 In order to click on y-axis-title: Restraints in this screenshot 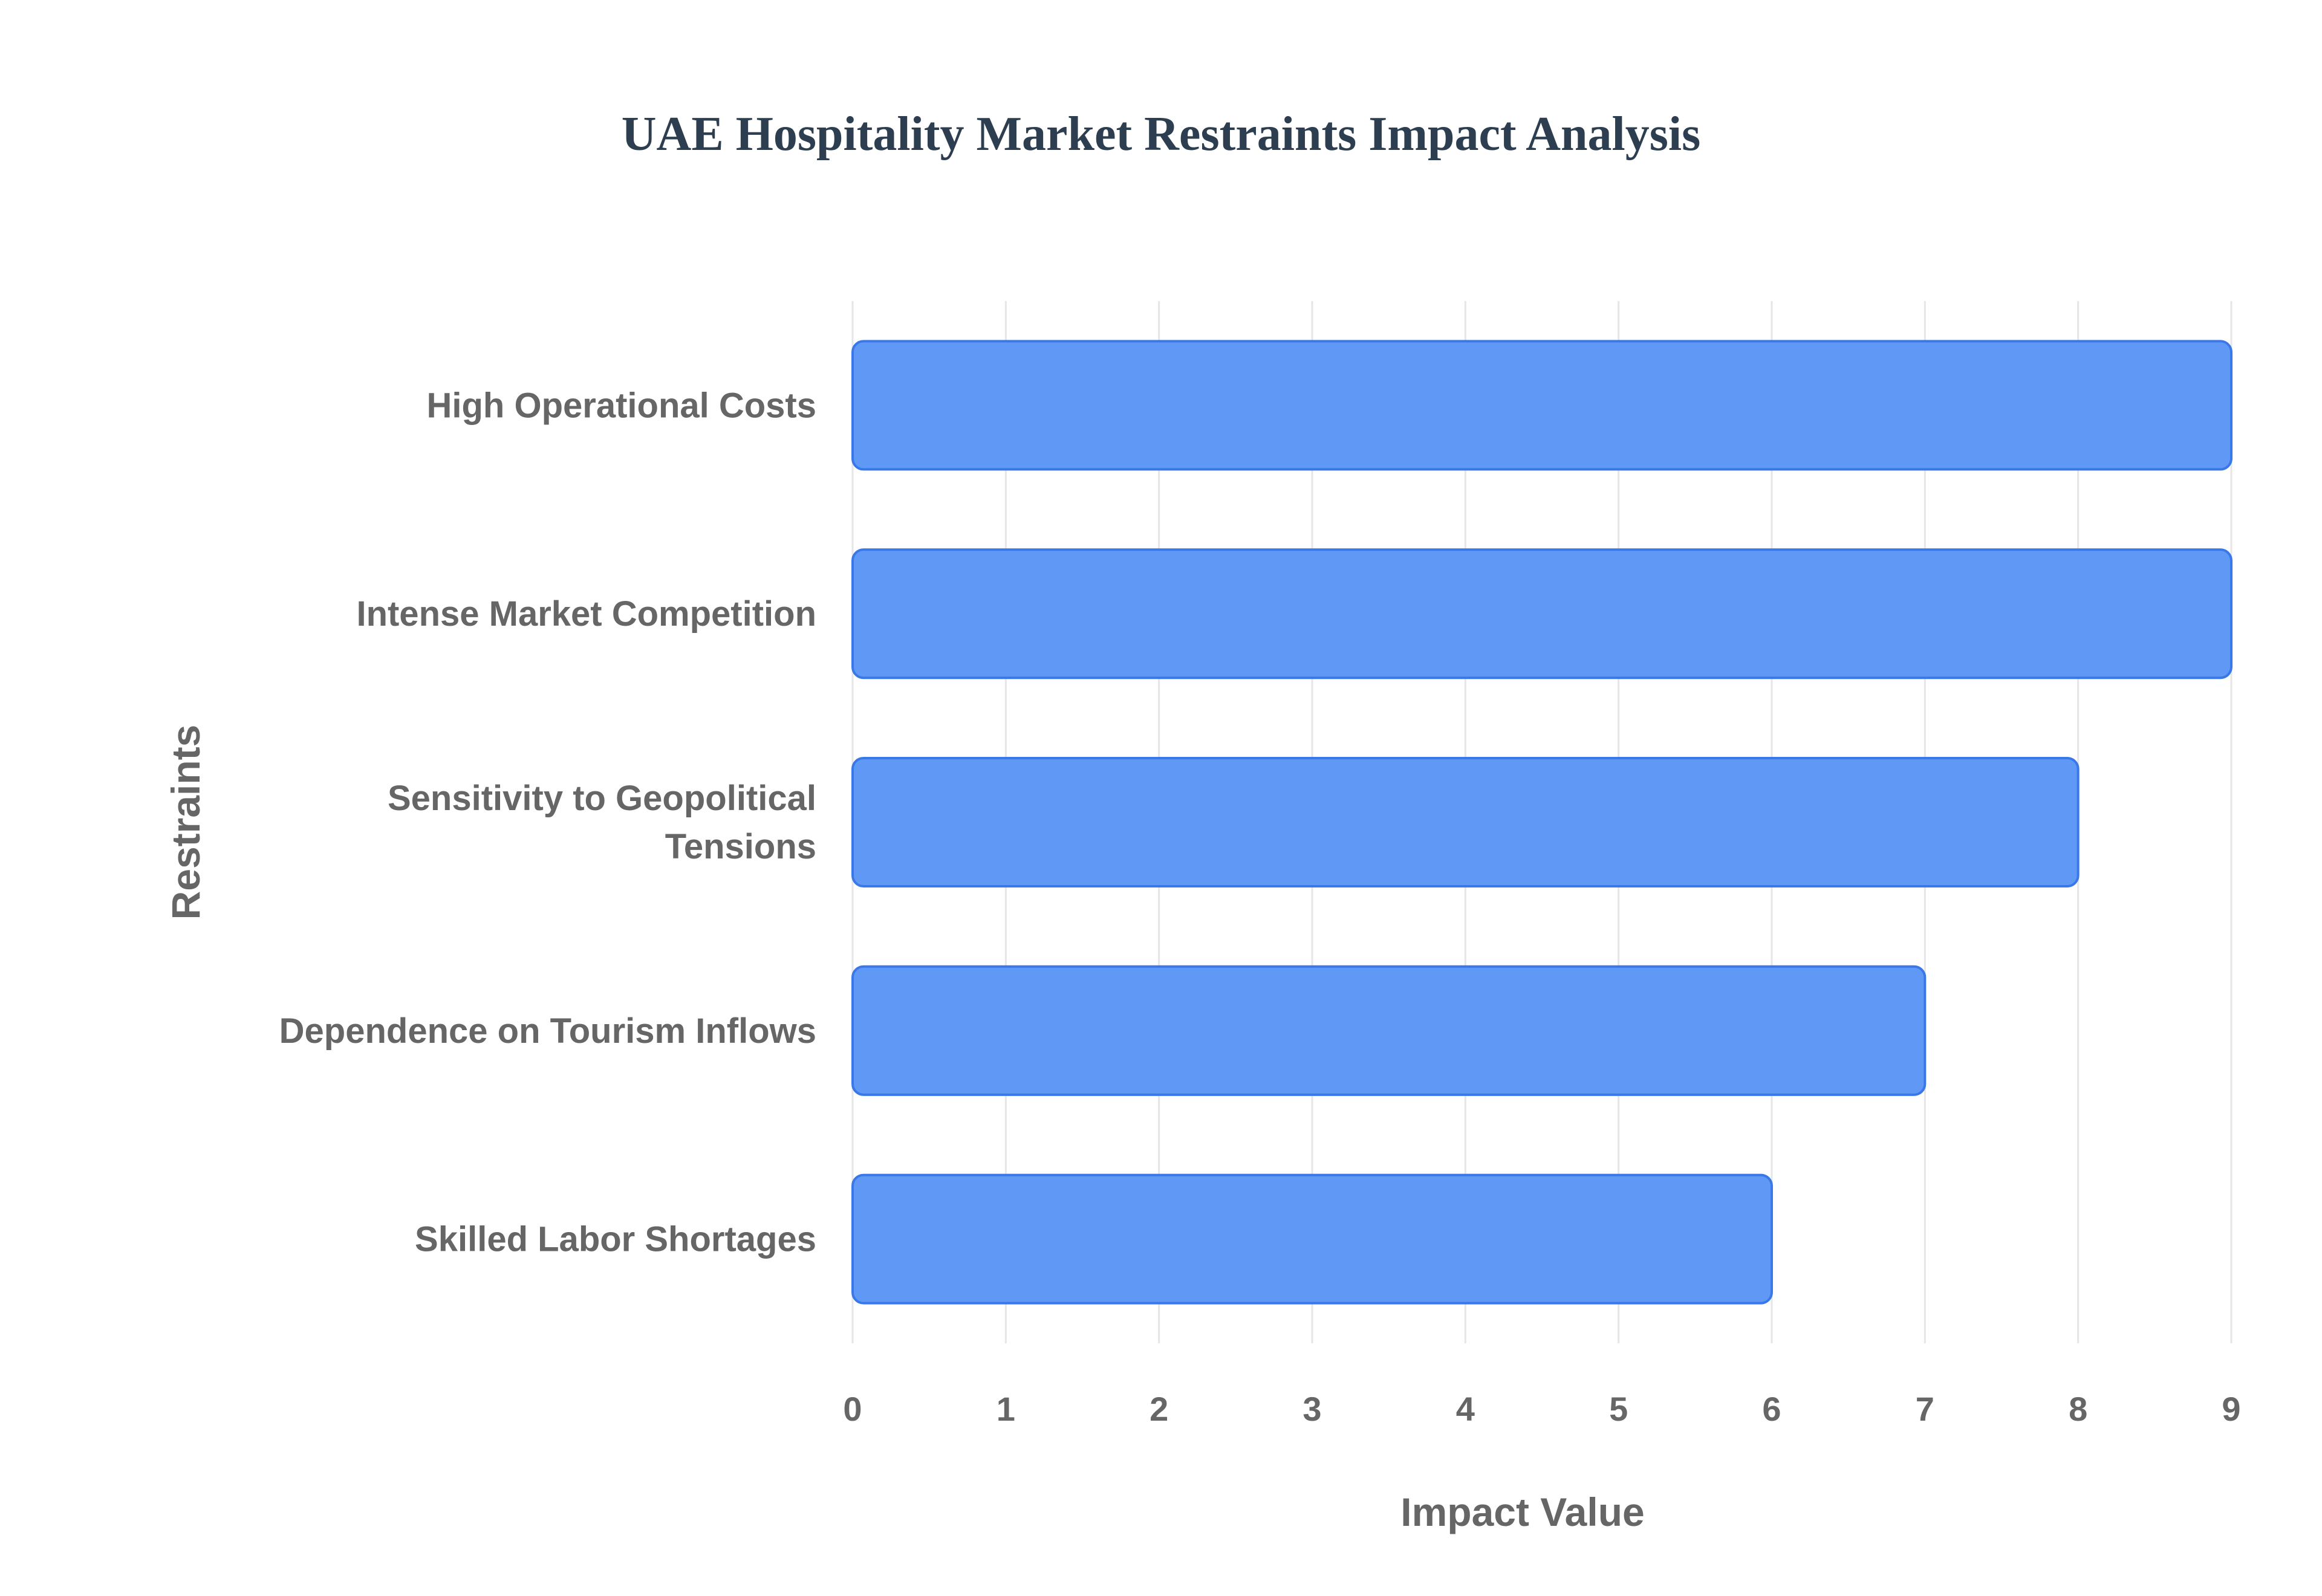, I will do `click(185, 822)`.